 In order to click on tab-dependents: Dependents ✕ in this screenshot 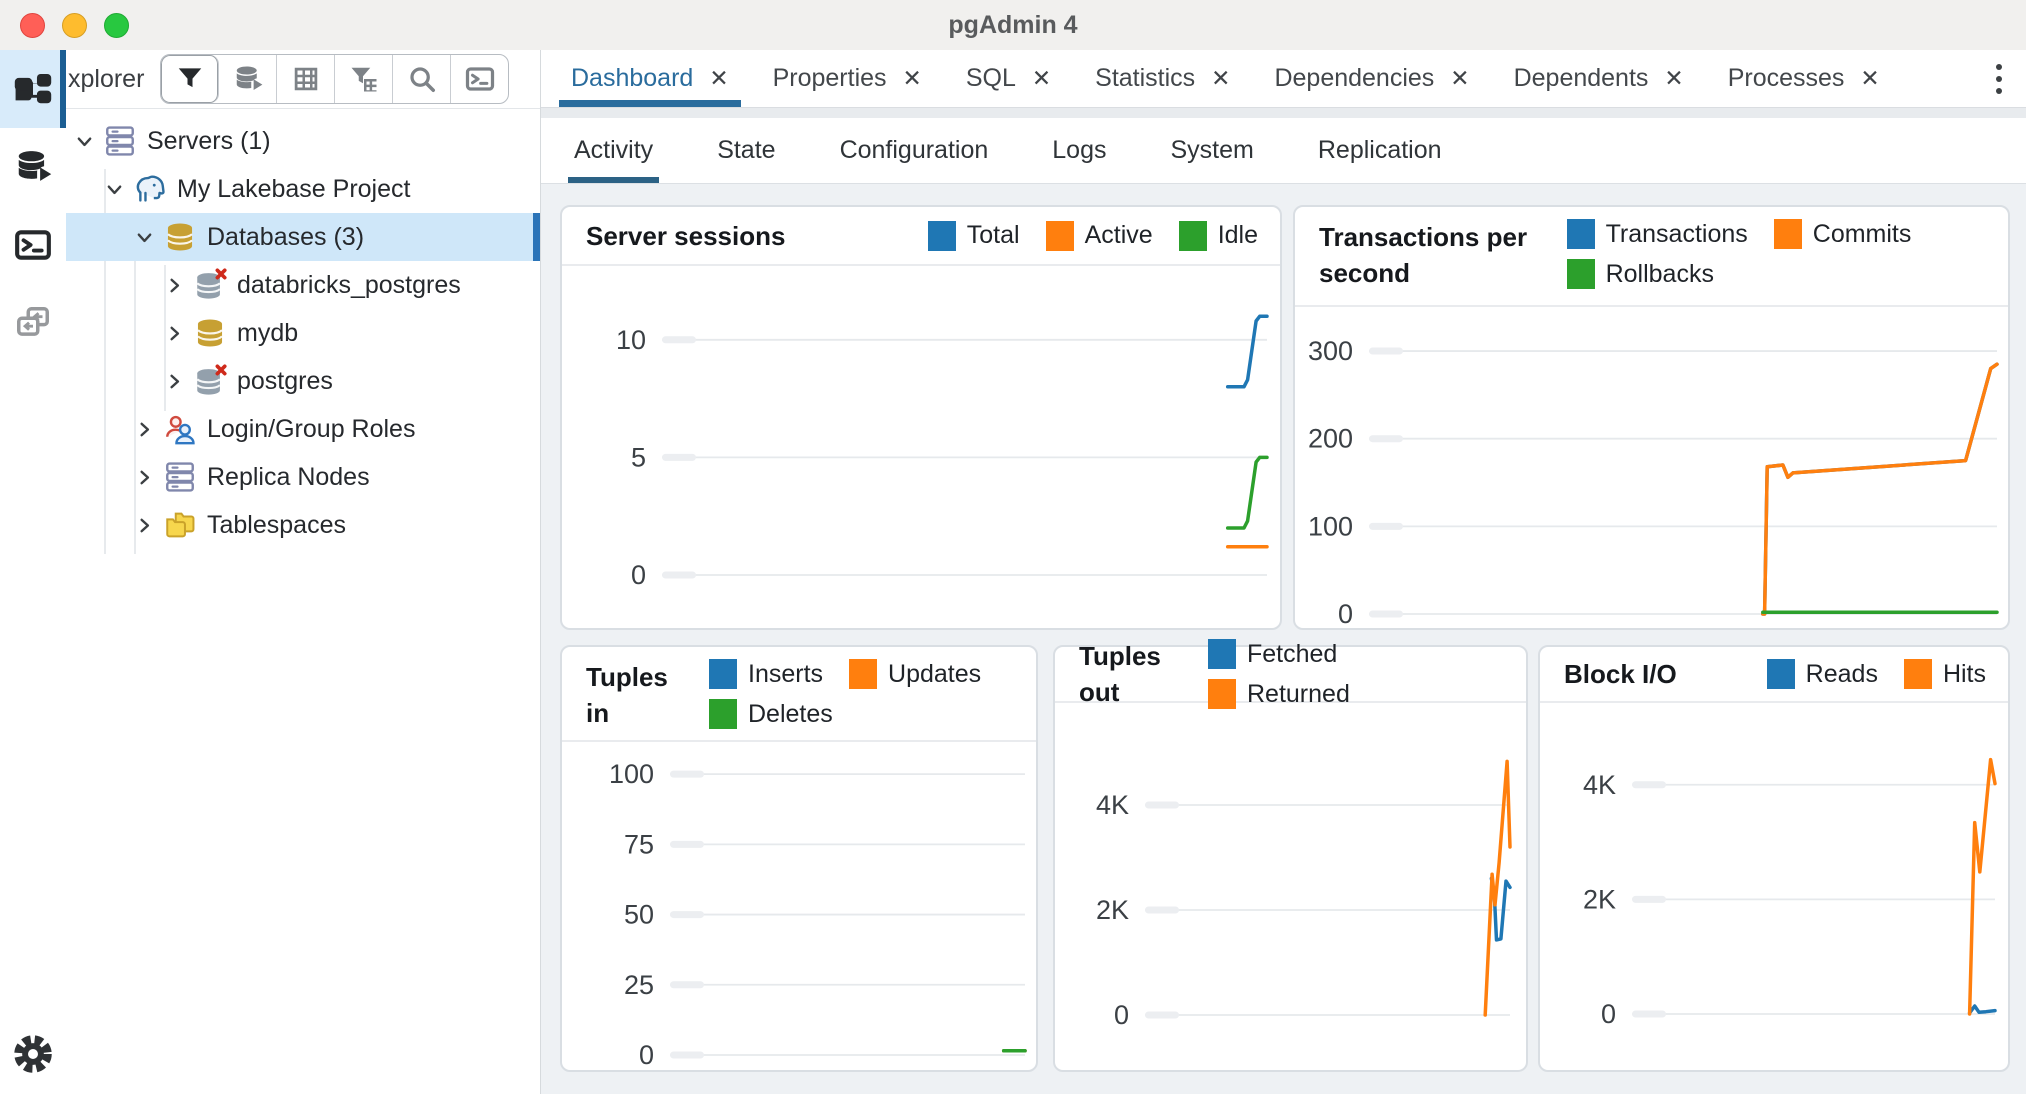, I will do `click(1599, 78)`.